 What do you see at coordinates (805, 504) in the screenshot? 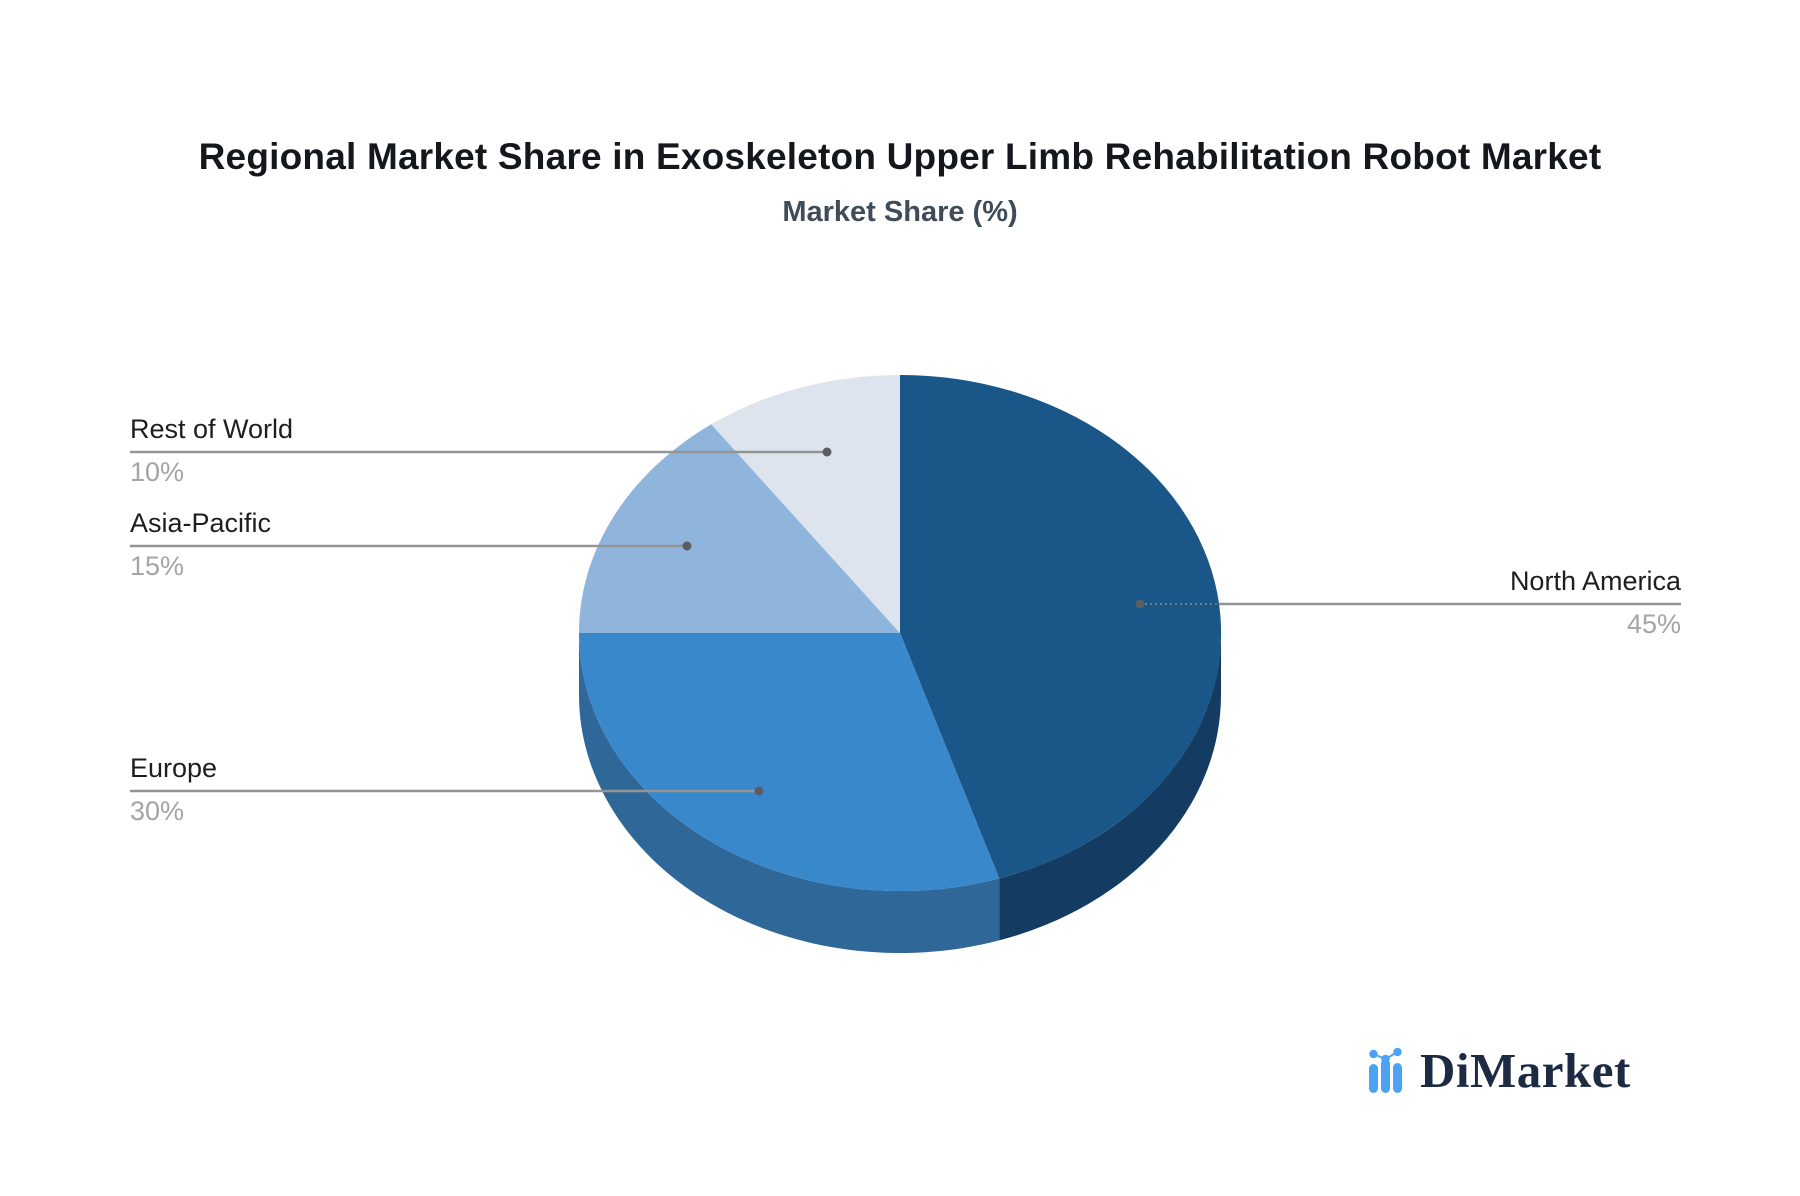
I see `slice-rest-of-world` at bounding box center [805, 504].